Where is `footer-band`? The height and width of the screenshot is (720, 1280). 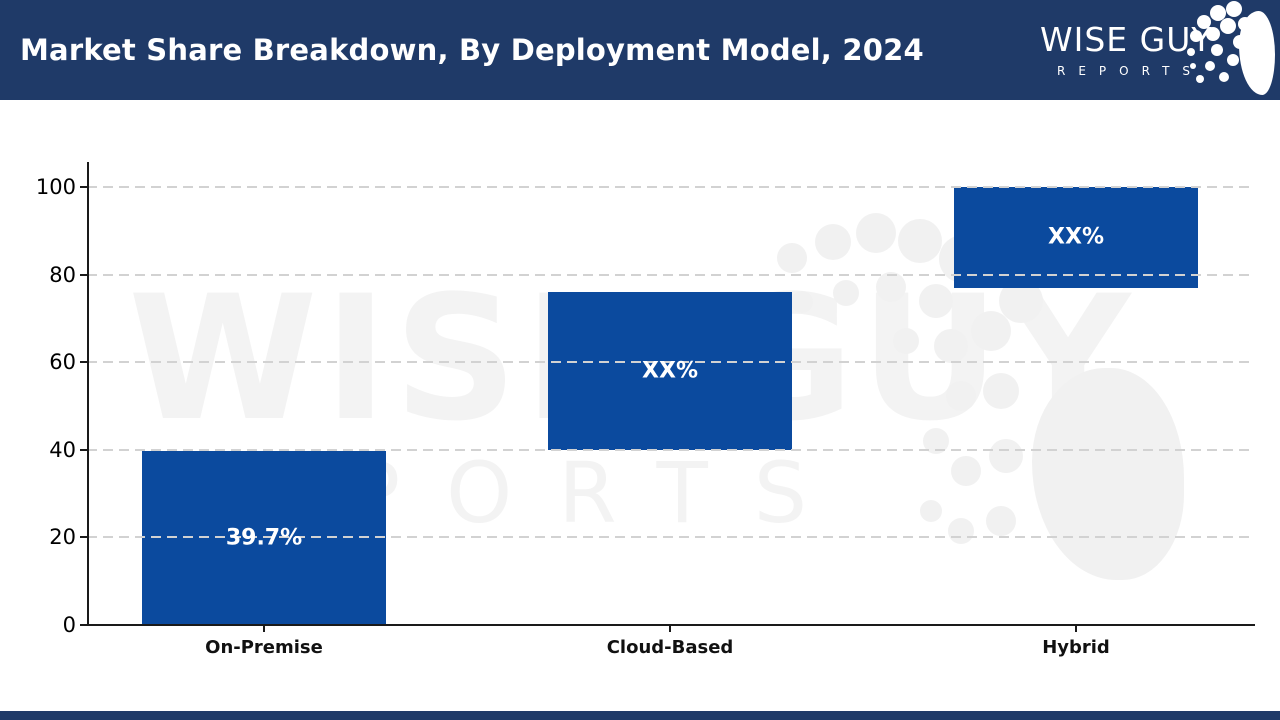
footer-band is located at coordinates (640, 715).